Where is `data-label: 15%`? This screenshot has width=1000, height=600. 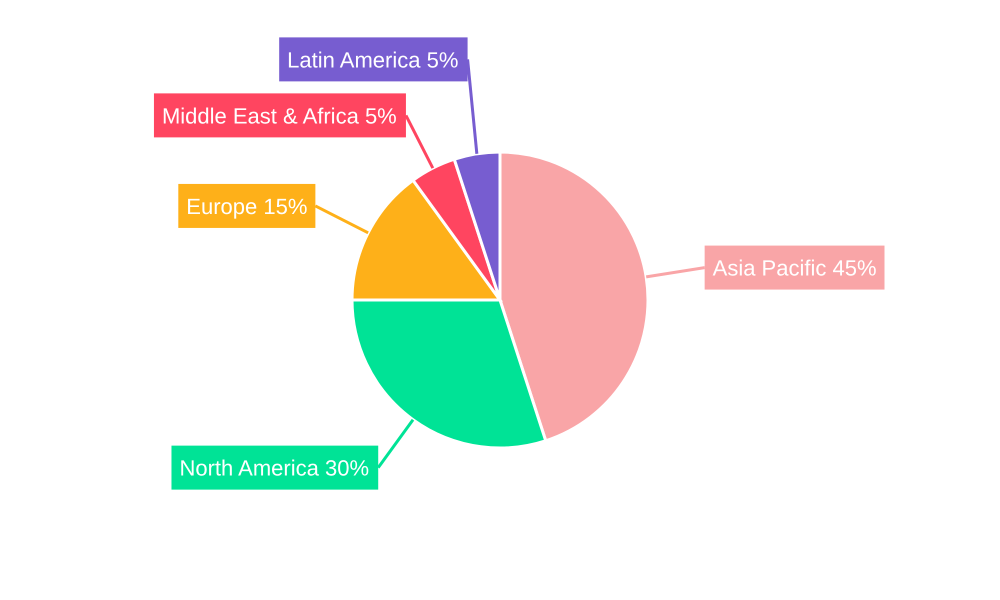 data-label: 15% is located at coordinates (285, 206).